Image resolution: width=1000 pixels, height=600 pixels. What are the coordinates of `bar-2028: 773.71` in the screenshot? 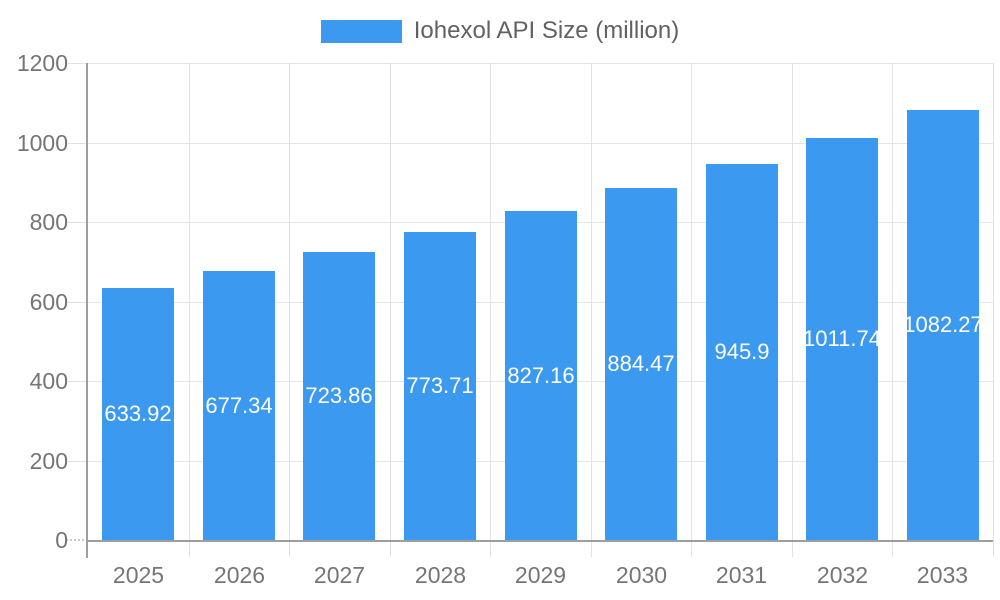 It's located at (440, 386).